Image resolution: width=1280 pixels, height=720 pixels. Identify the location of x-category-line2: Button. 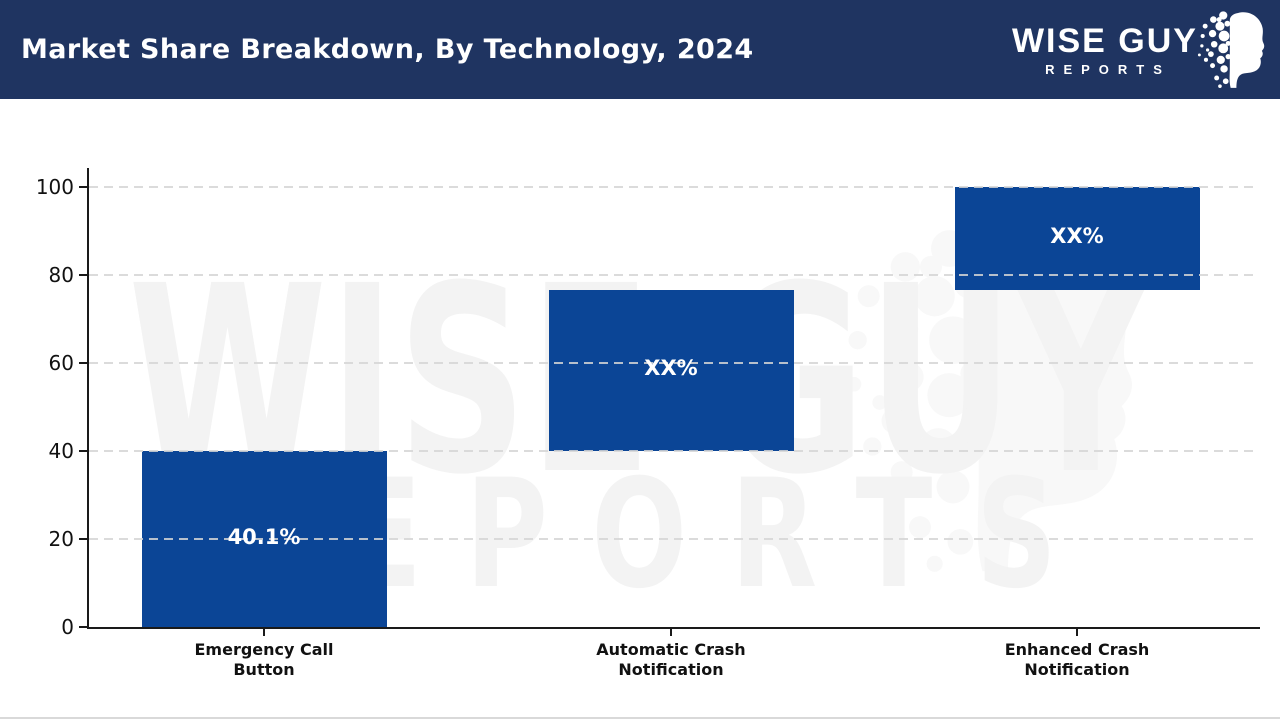
(264, 669).